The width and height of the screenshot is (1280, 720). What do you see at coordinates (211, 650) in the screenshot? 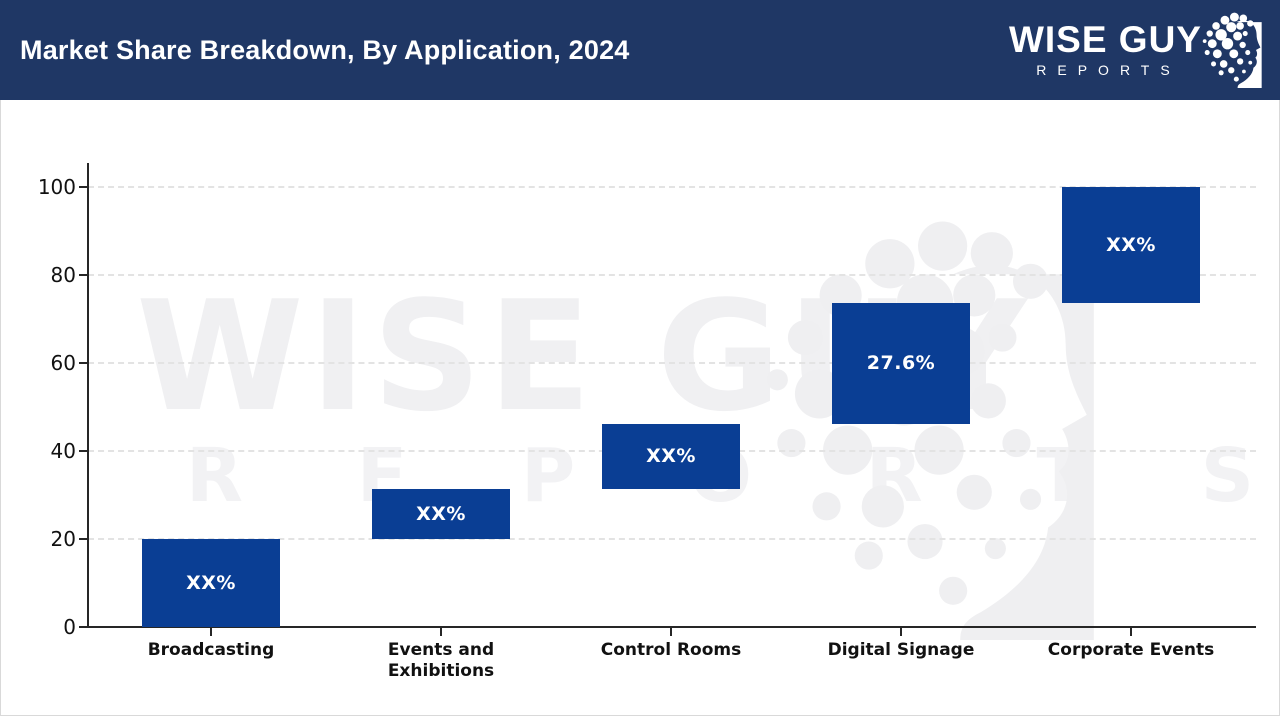
I see `x-axis-category-label: Broadcasting` at bounding box center [211, 650].